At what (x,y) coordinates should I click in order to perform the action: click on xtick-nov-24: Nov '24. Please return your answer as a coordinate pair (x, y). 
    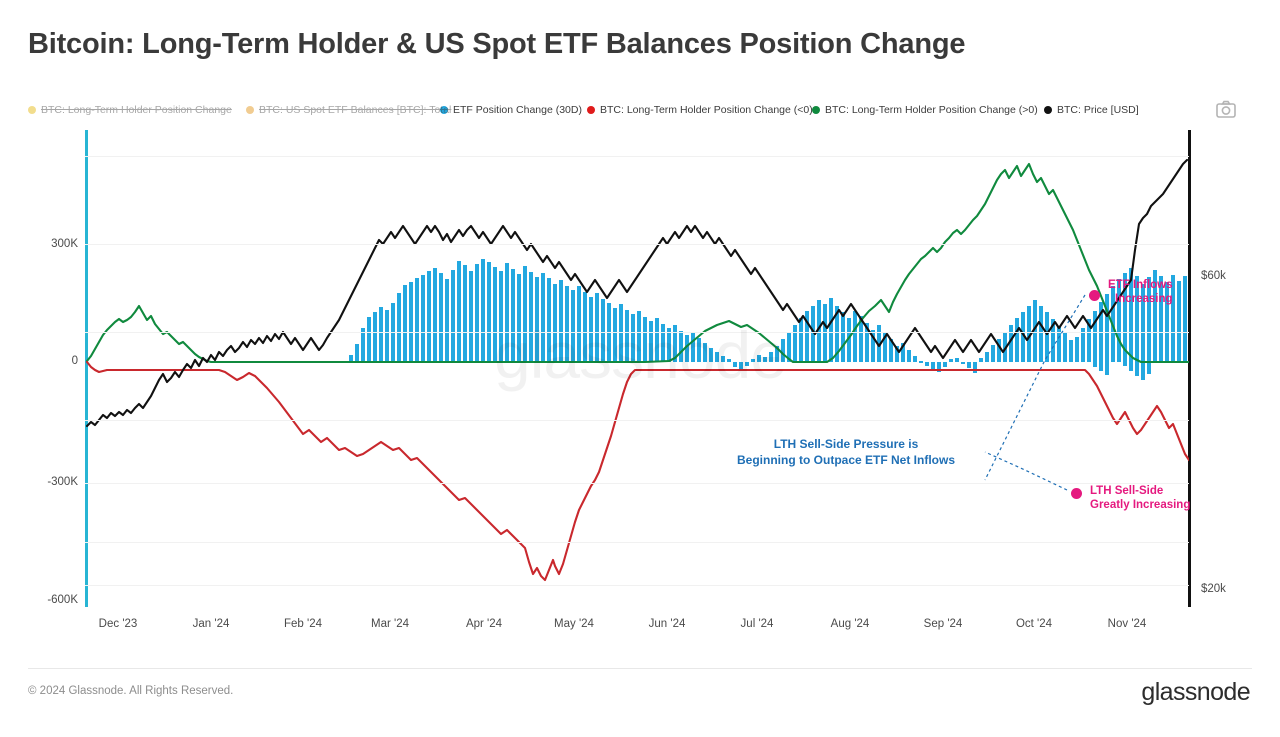
    Looking at the image, I should click on (1127, 624).